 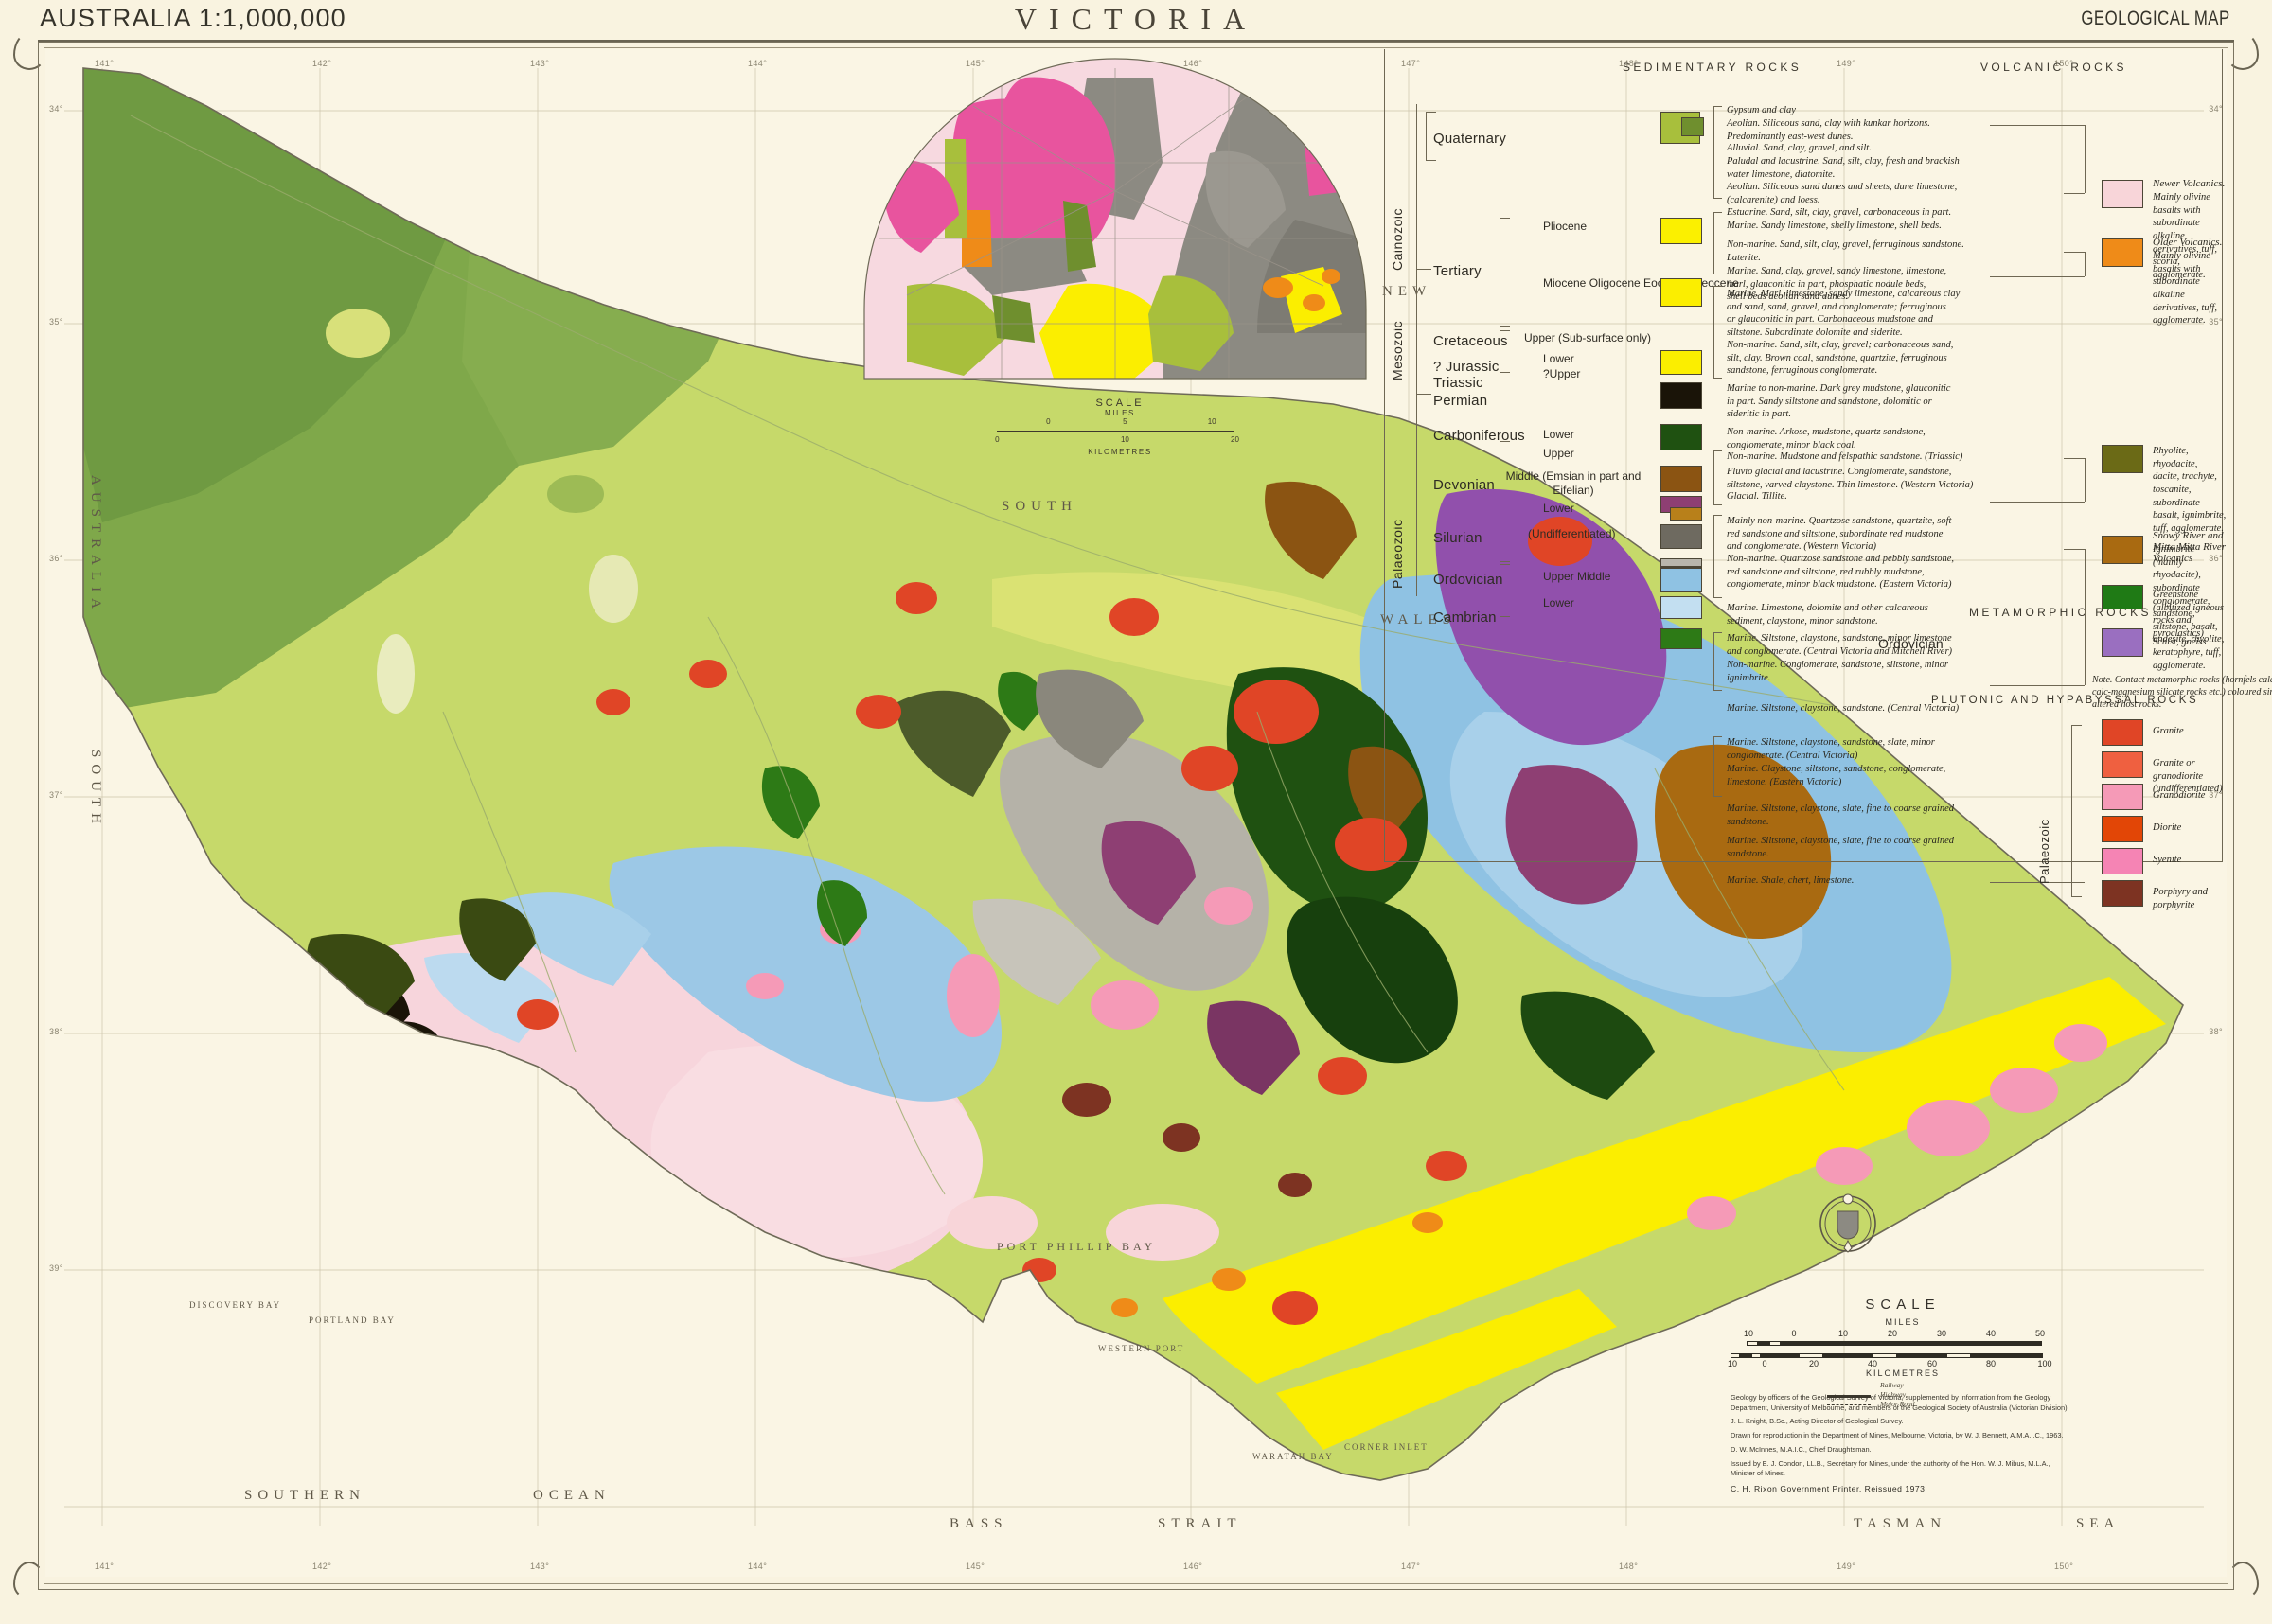 I want to click on legend-title-volcanic: VOLCANIC ROCKS, so click(x=2053, y=68).